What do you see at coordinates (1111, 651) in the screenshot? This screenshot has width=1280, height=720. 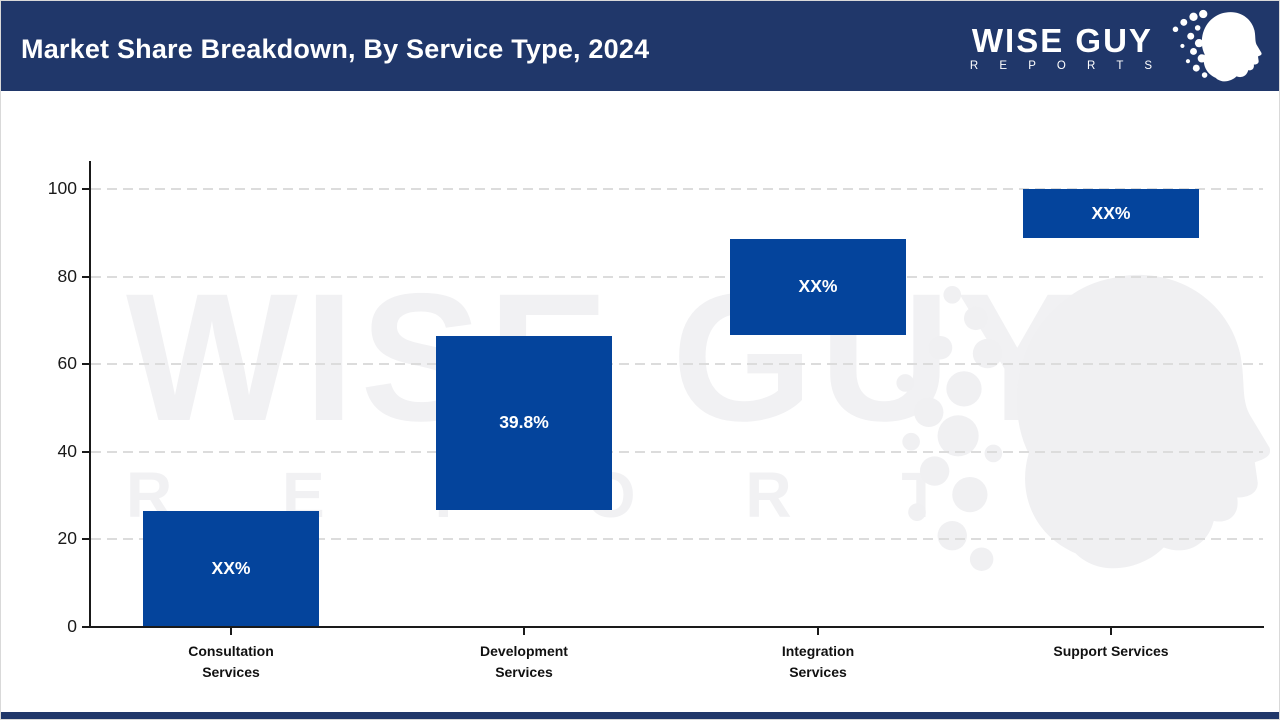 I see `category-label: Support Services` at bounding box center [1111, 651].